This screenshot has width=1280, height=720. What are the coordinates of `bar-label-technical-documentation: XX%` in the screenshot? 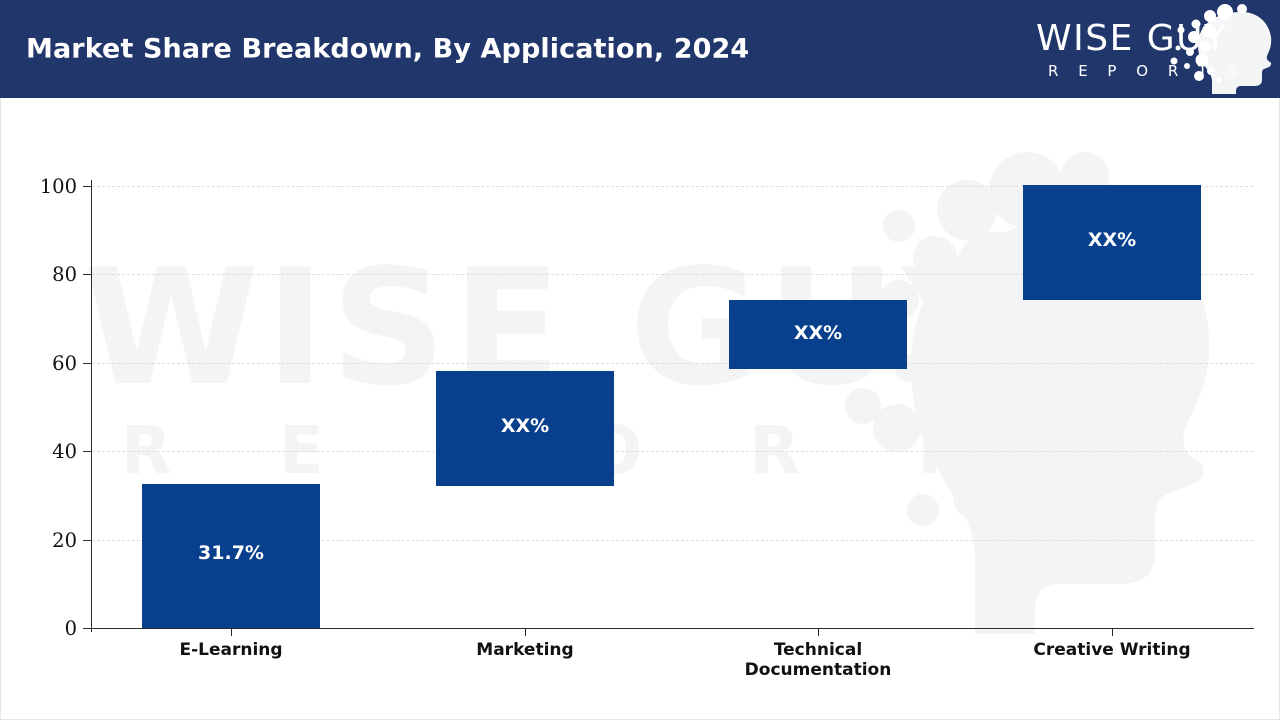 It's located at (818, 333).